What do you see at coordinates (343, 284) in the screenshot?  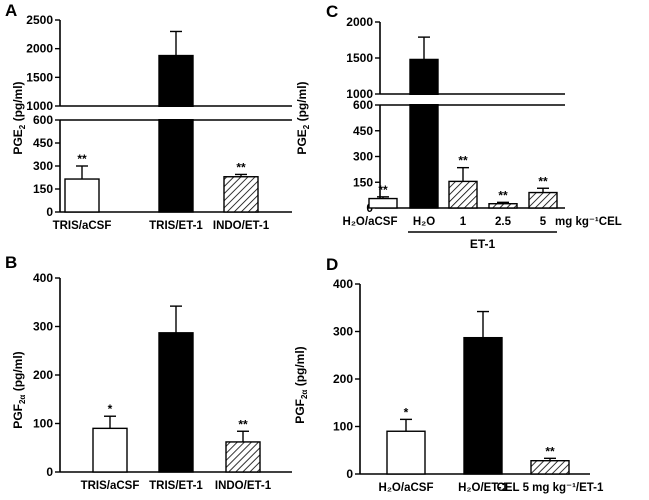 I see `panel-d-y-tick-label: 400` at bounding box center [343, 284].